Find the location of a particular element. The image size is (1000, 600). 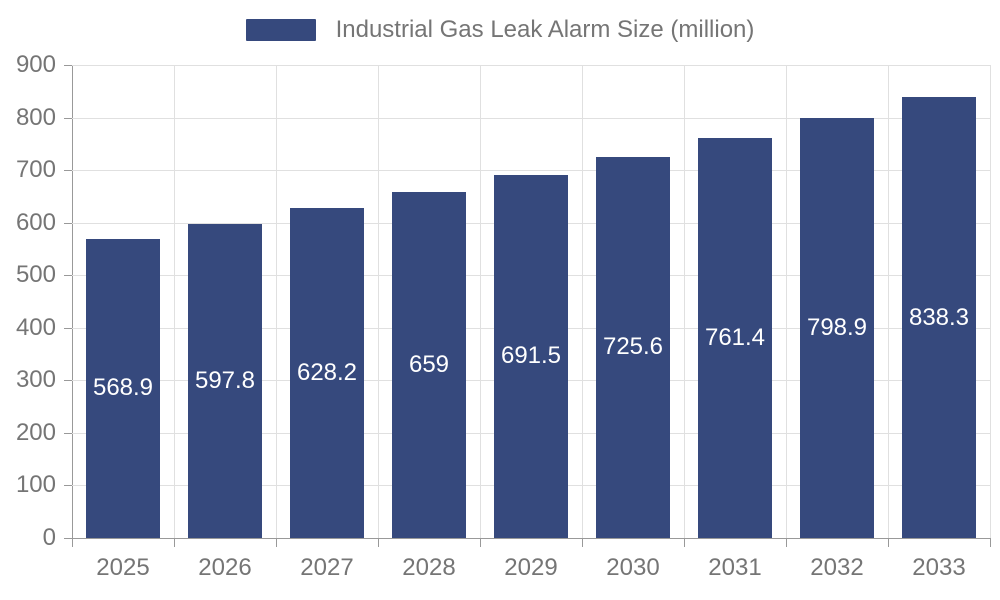

bar: 761.4 is located at coordinates (735, 337).